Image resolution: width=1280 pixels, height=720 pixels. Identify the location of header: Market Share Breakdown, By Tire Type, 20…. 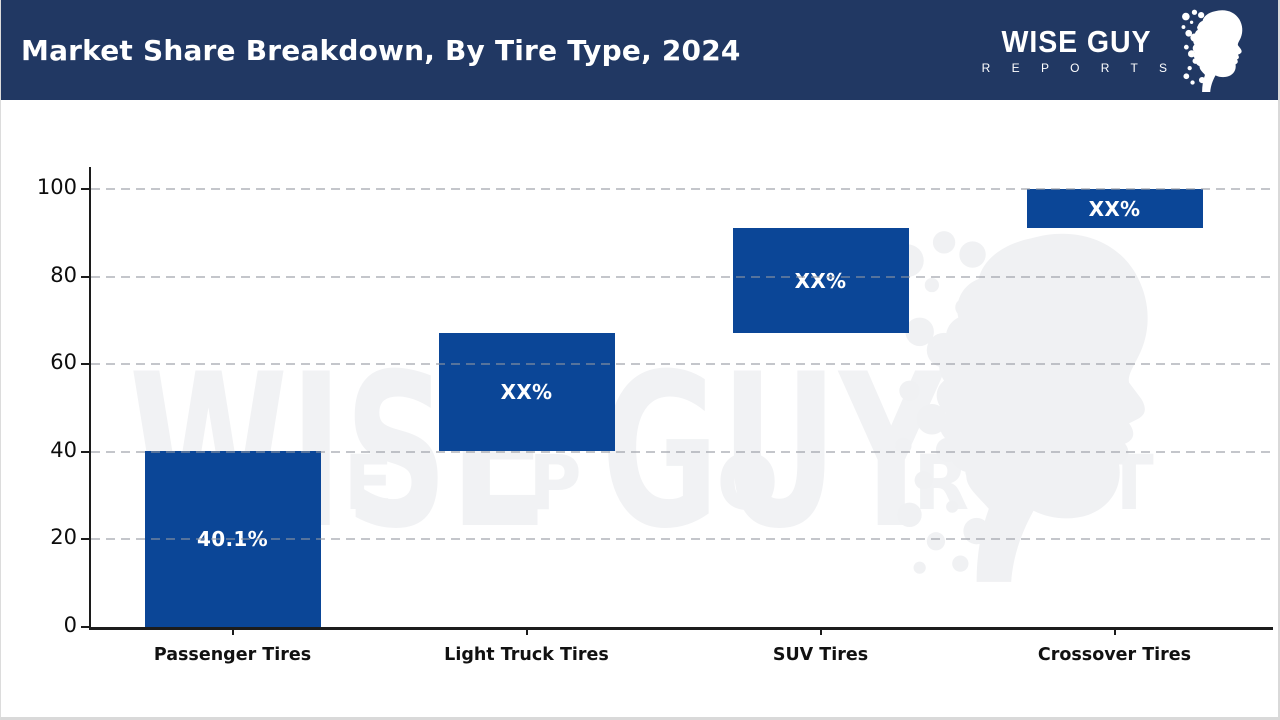
(639, 50).